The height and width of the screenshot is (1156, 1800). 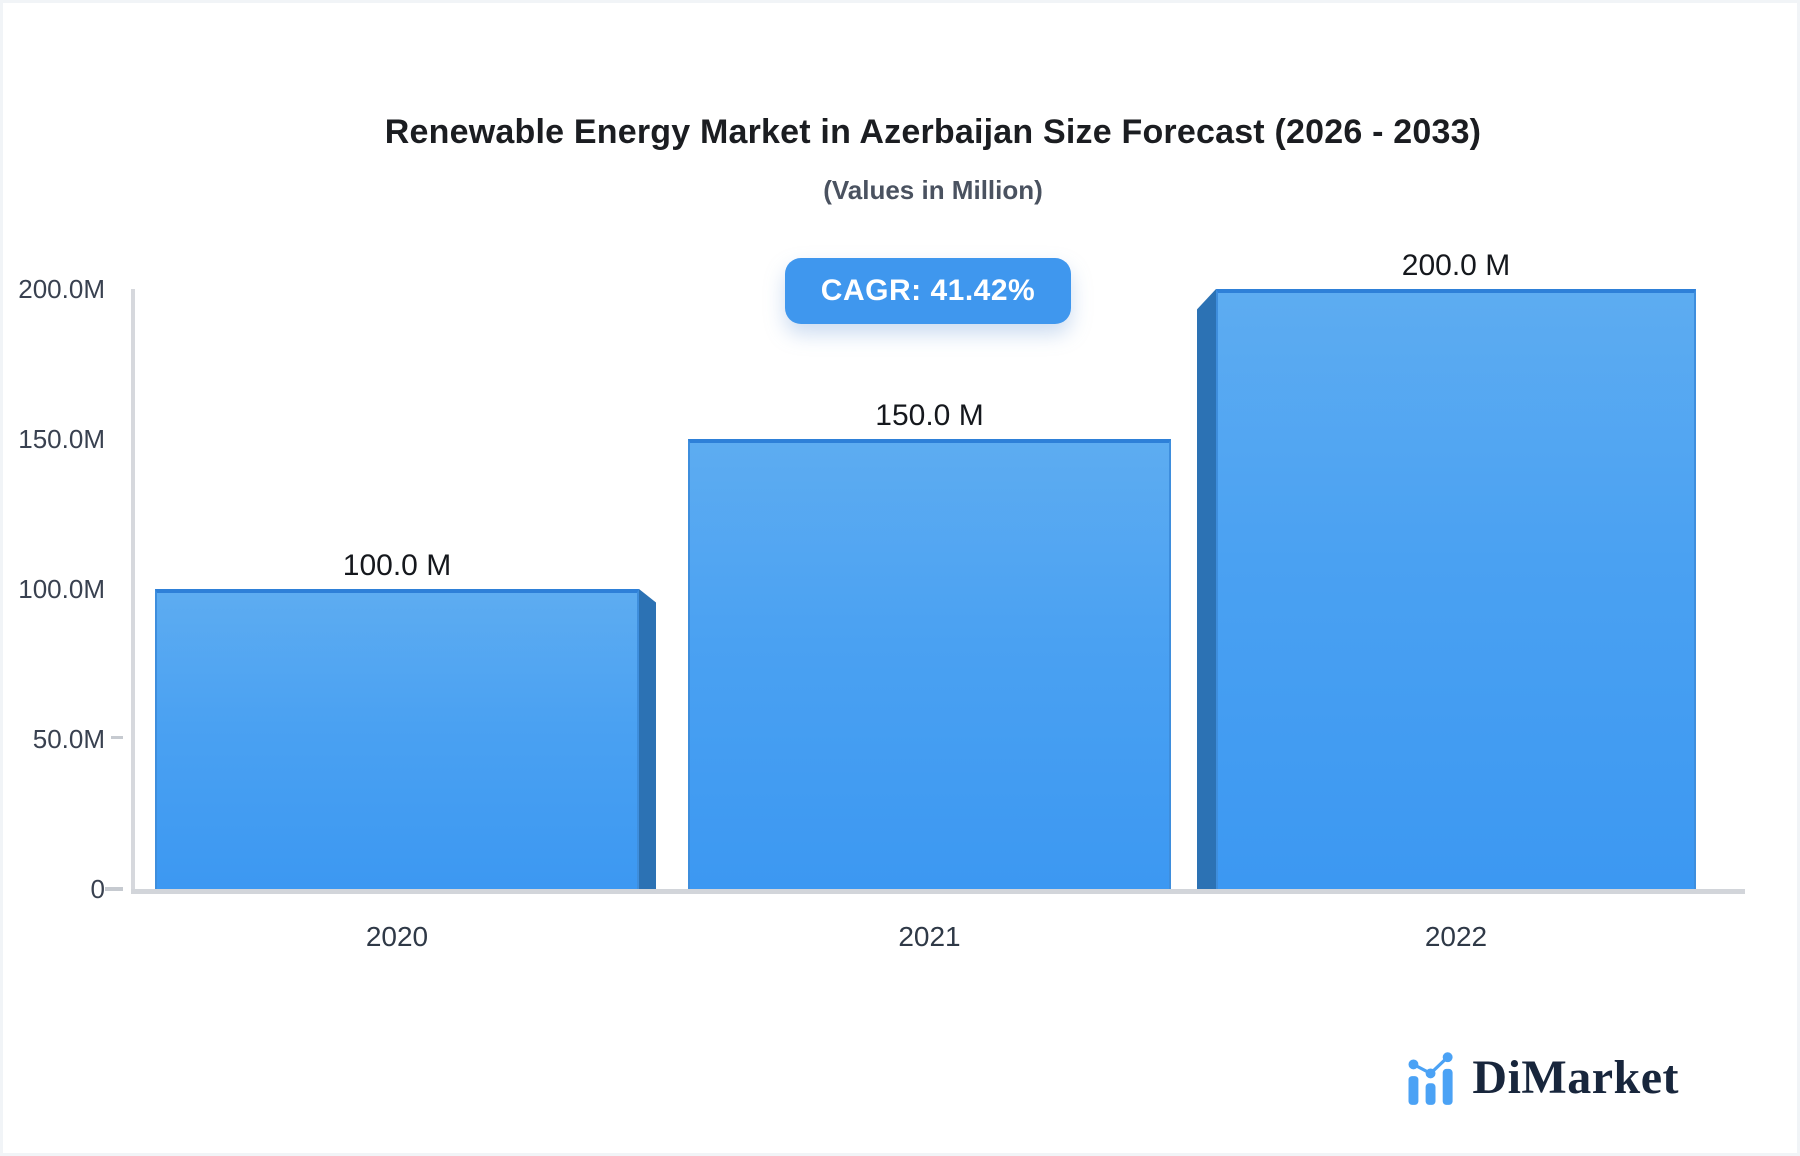 I want to click on bar-2021, so click(x=929, y=664).